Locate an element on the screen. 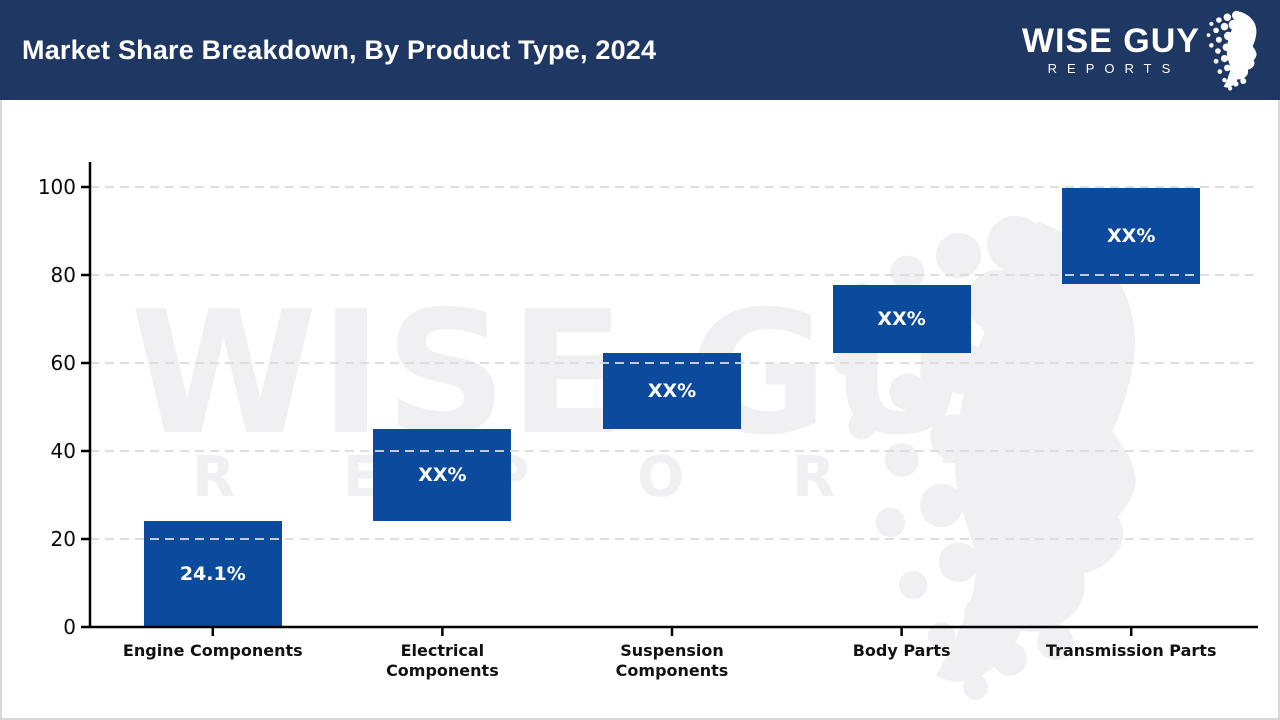  wiseguy-logo: WISE GUY REPORTS is located at coordinates (1142, 50).